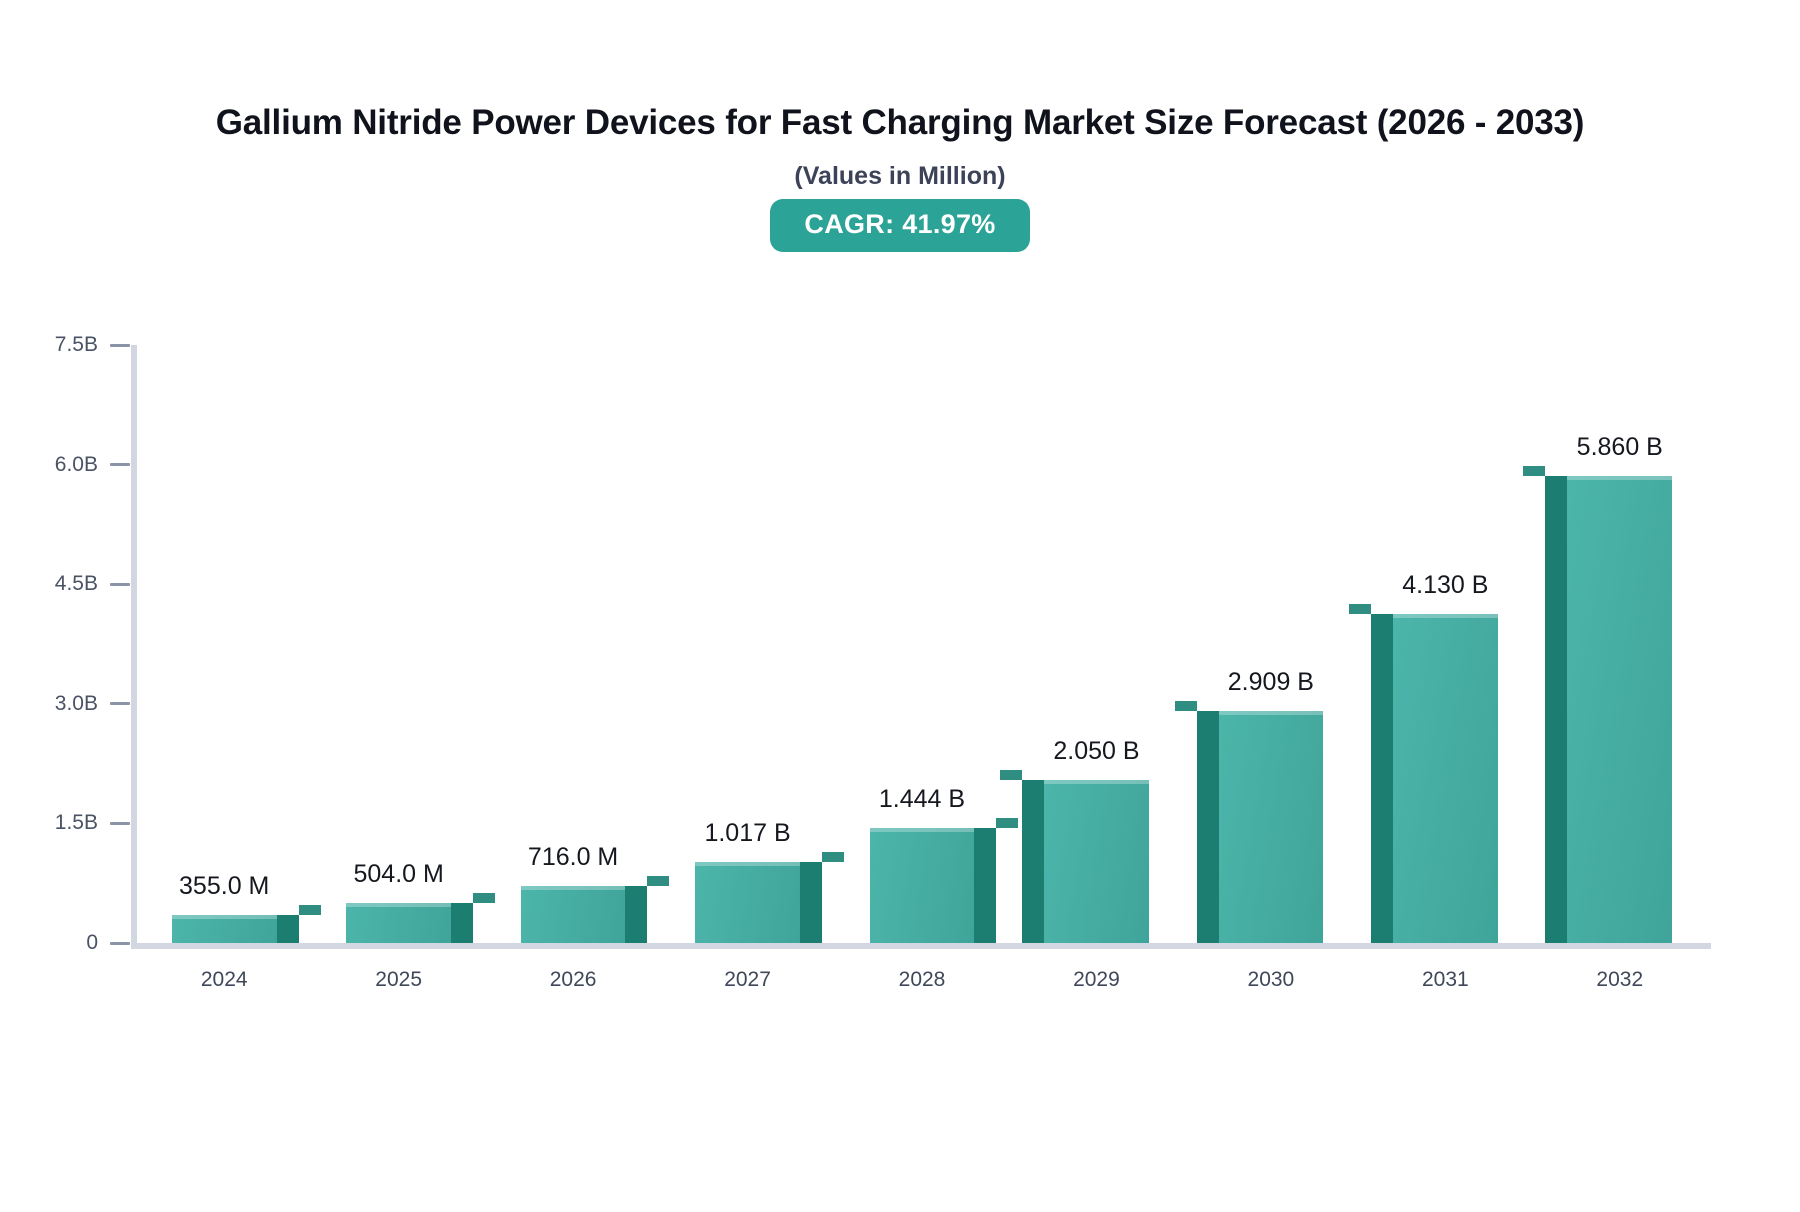 This screenshot has height=1212, width=1800. Describe the element at coordinates (398, 873) in the screenshot. I see `bar-value-label: 504.0 M` at that location.